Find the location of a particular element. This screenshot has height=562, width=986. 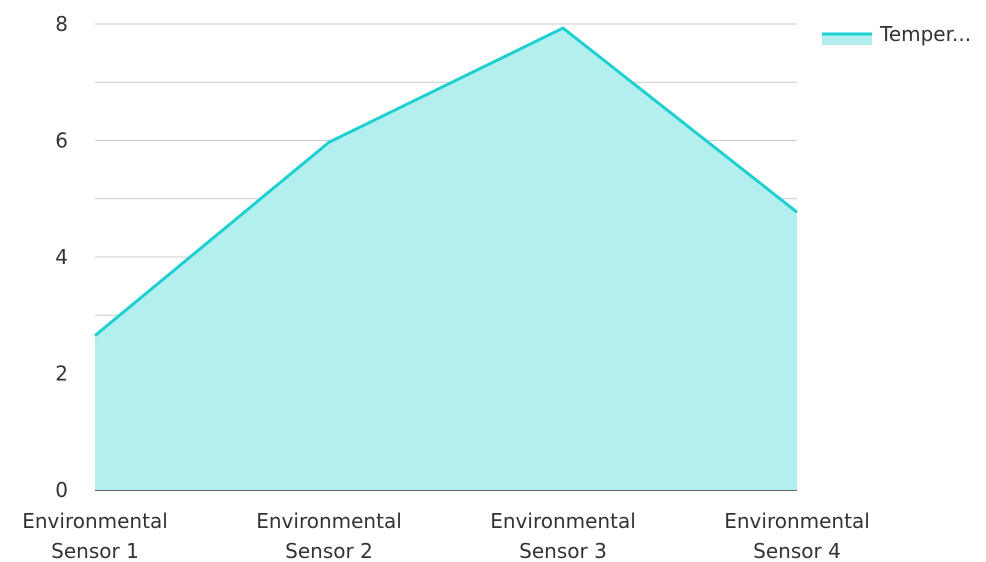

y-axis: 0 2 4 6 8 is located at coordinates (61, 257).